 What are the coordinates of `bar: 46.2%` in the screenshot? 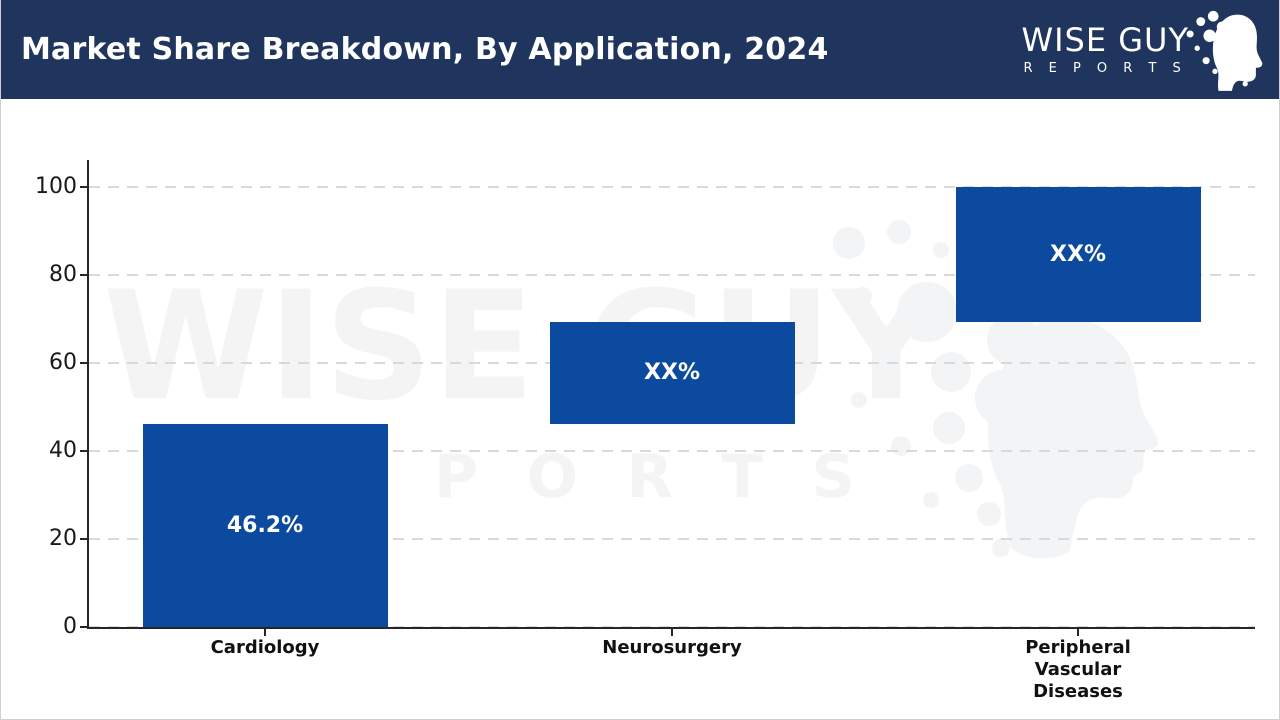 It's located at (265, 525).